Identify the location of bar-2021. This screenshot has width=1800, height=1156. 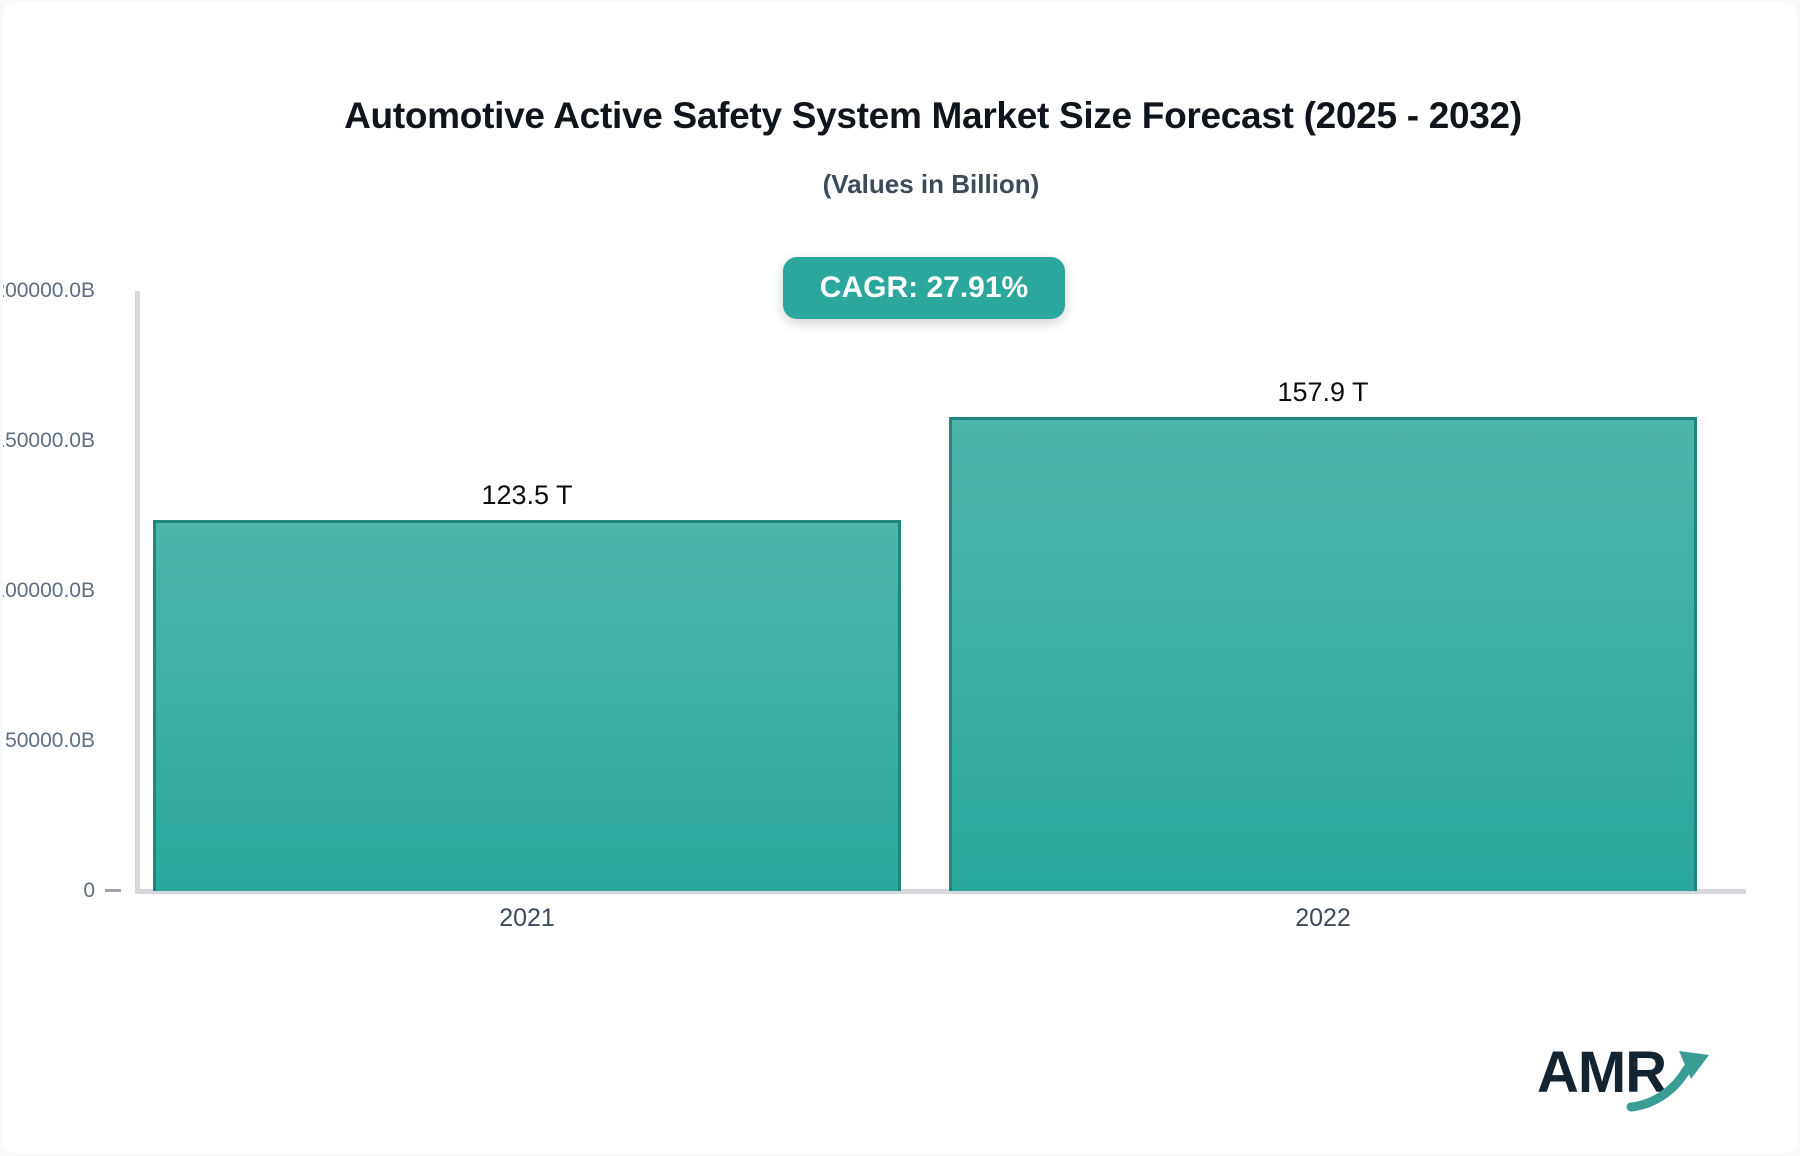
(527, 705).